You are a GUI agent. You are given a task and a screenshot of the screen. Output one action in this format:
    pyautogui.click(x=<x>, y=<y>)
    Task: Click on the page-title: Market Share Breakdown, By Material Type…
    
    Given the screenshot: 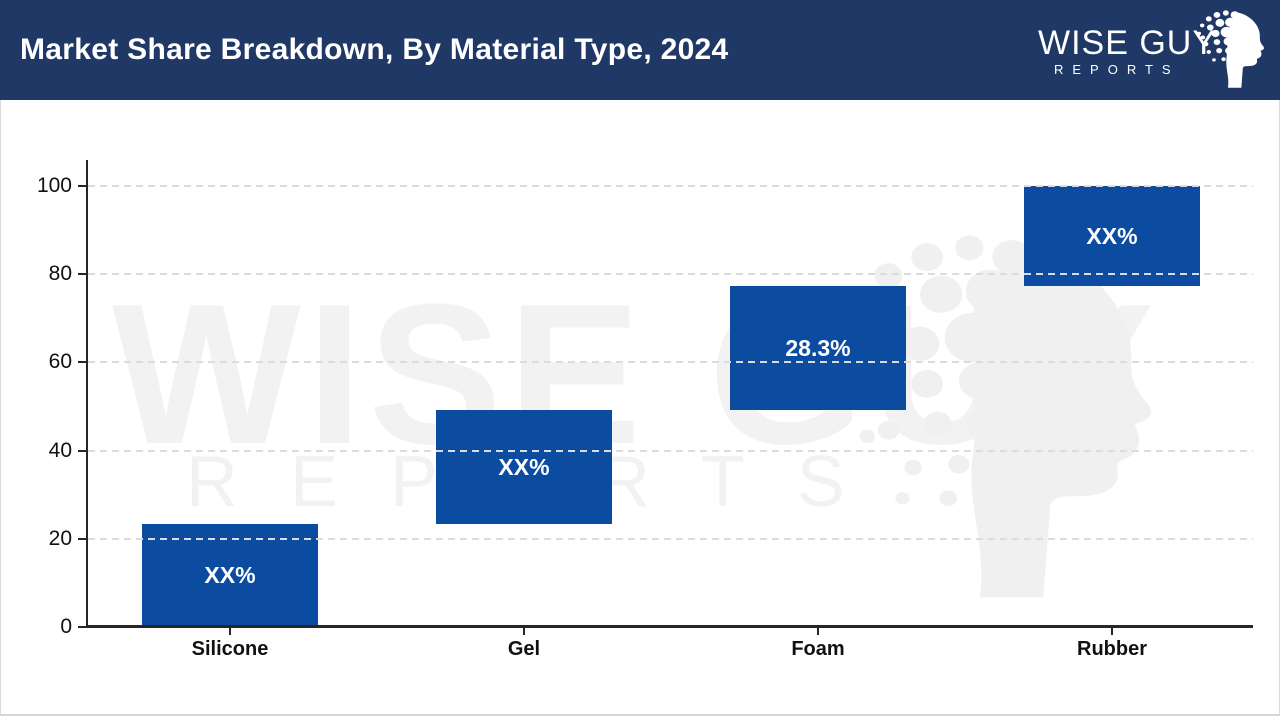 What is the action you would take?
    pyautogui.click(x=374, y=49)
    